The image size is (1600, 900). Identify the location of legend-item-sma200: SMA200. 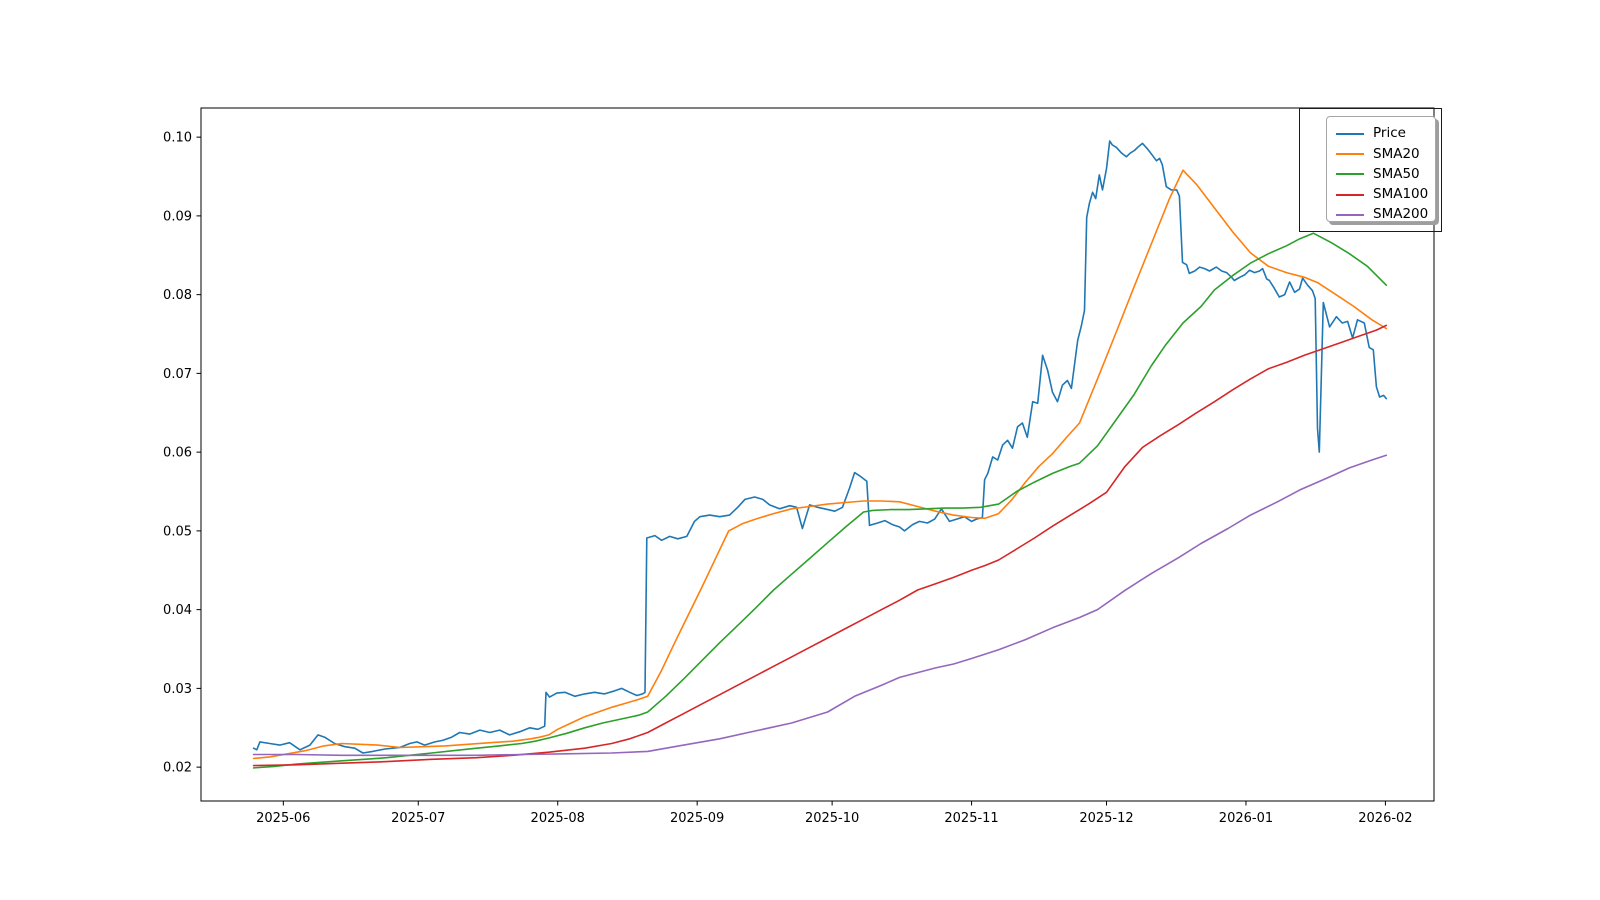
(1382, 215).